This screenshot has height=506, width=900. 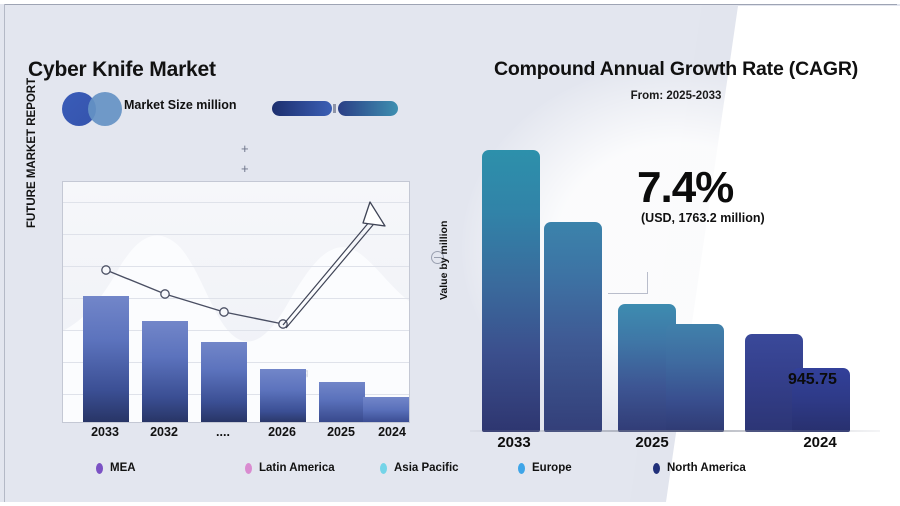 I want to click on rx-label-2033: 2033, so click(x=514, y=442).